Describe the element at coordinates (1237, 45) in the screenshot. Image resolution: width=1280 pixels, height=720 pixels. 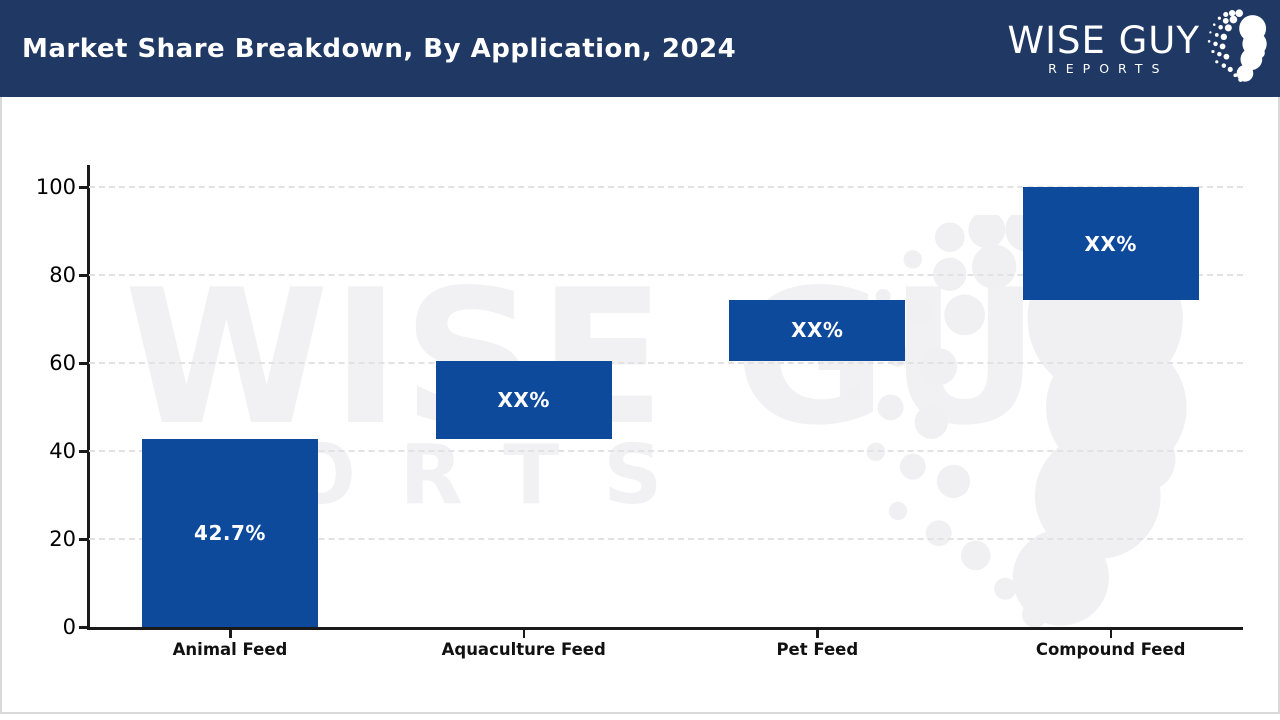
I see `brand-face-icon` at that location.